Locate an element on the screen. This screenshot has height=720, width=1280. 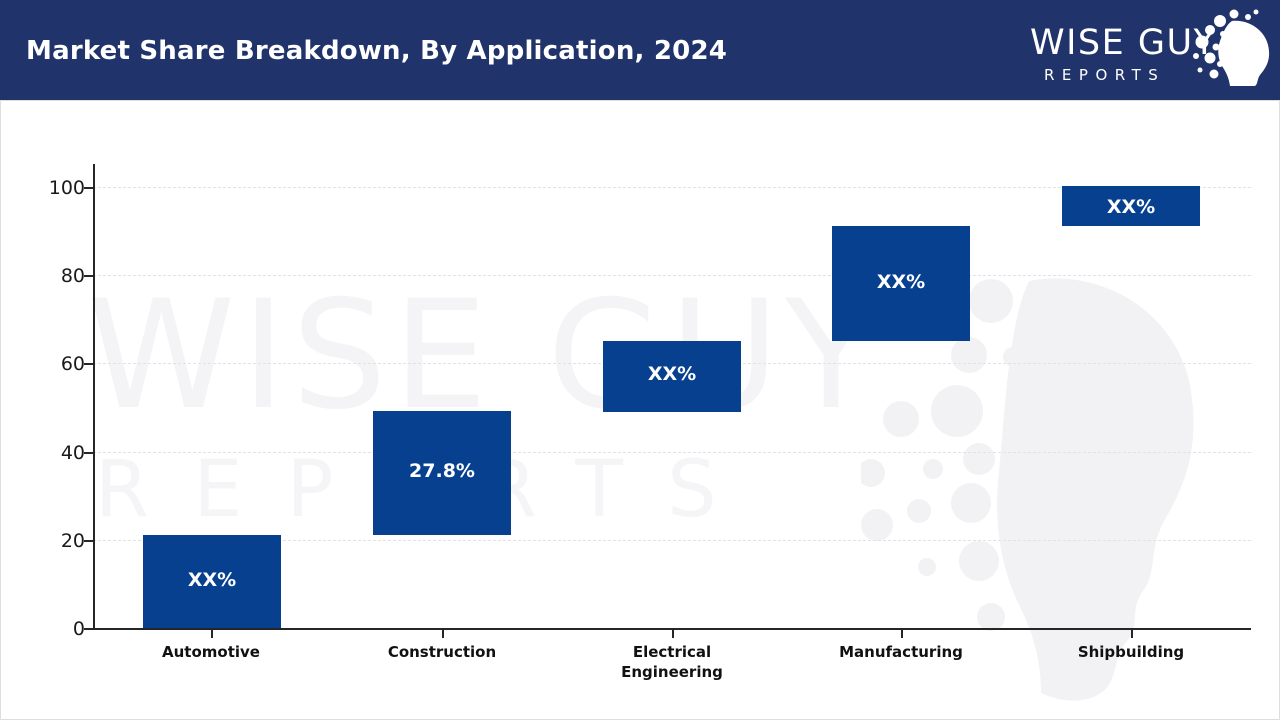
x-tick-label-shipbuilding: Shipbuilding is located at coordinates (1131, 653).